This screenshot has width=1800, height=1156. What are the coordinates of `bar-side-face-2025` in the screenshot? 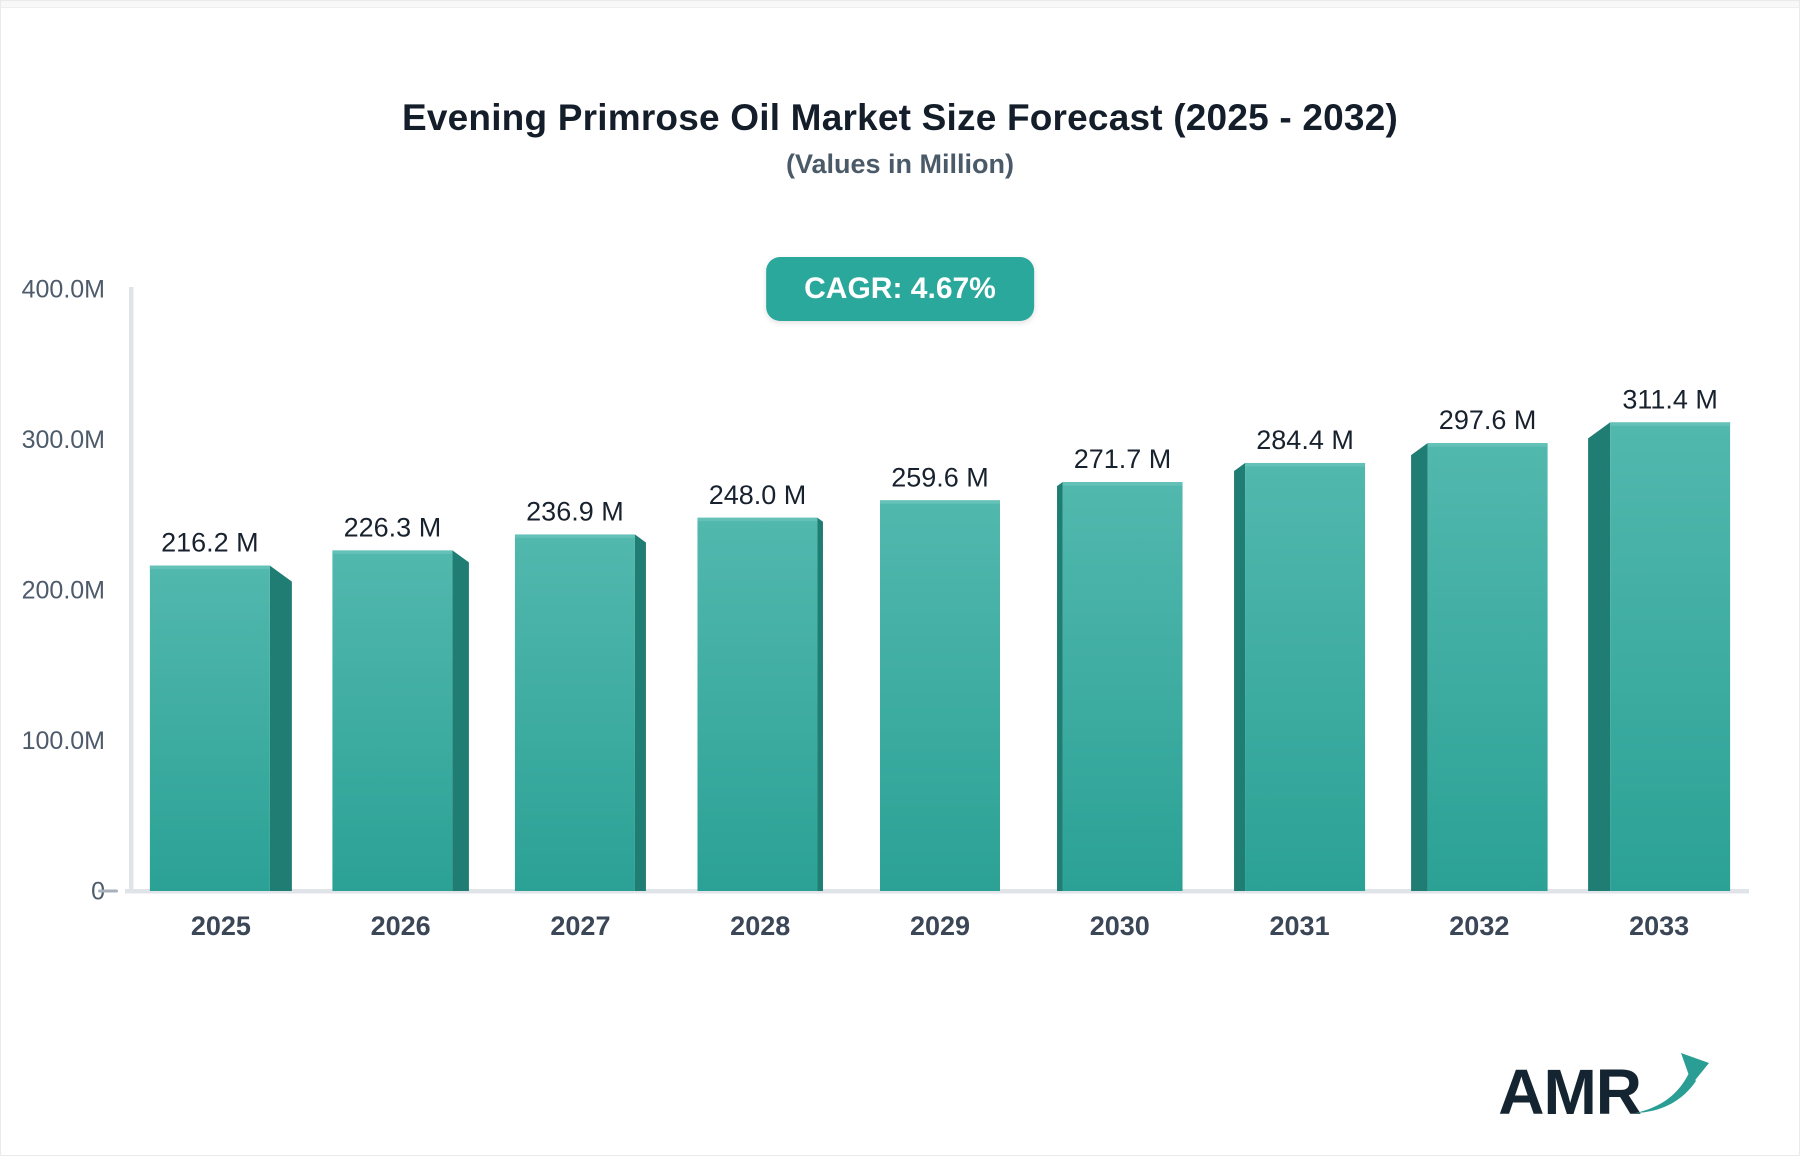 It's located at (280, 728).